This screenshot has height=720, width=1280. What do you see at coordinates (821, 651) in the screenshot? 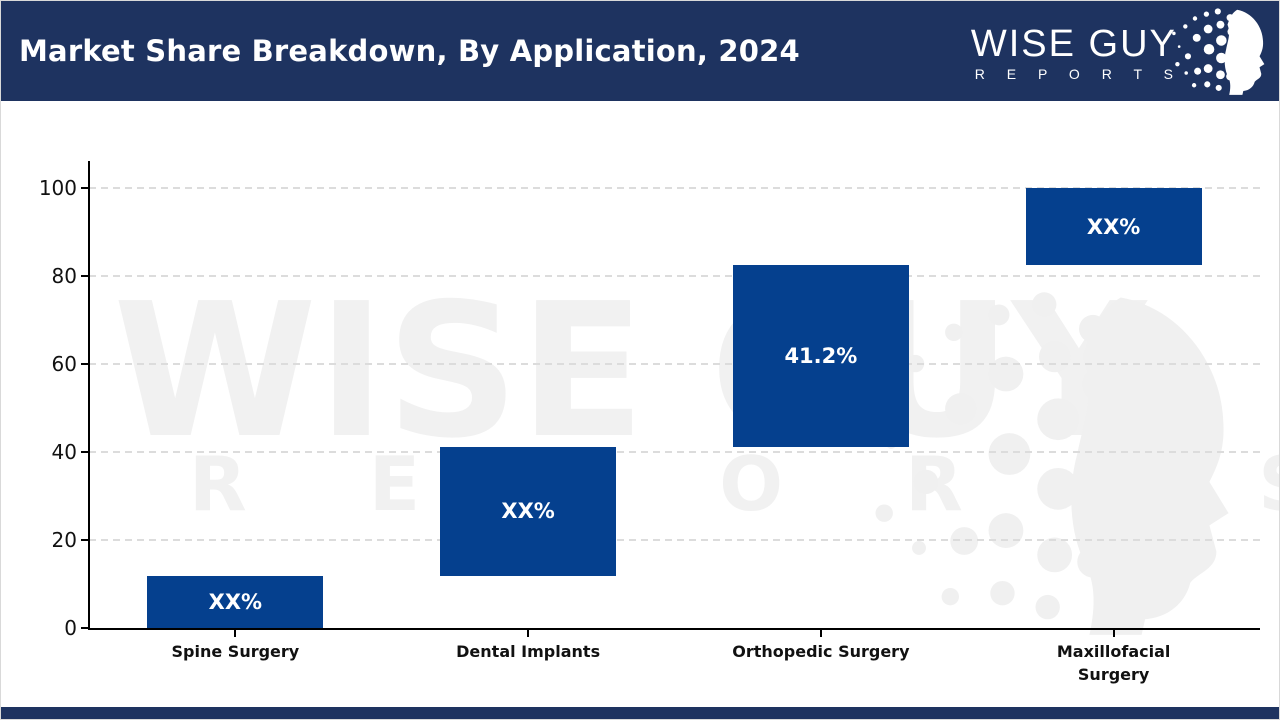
I see `x-tick-label: Orthopedic Surgery` at bounding box center [821, 651].